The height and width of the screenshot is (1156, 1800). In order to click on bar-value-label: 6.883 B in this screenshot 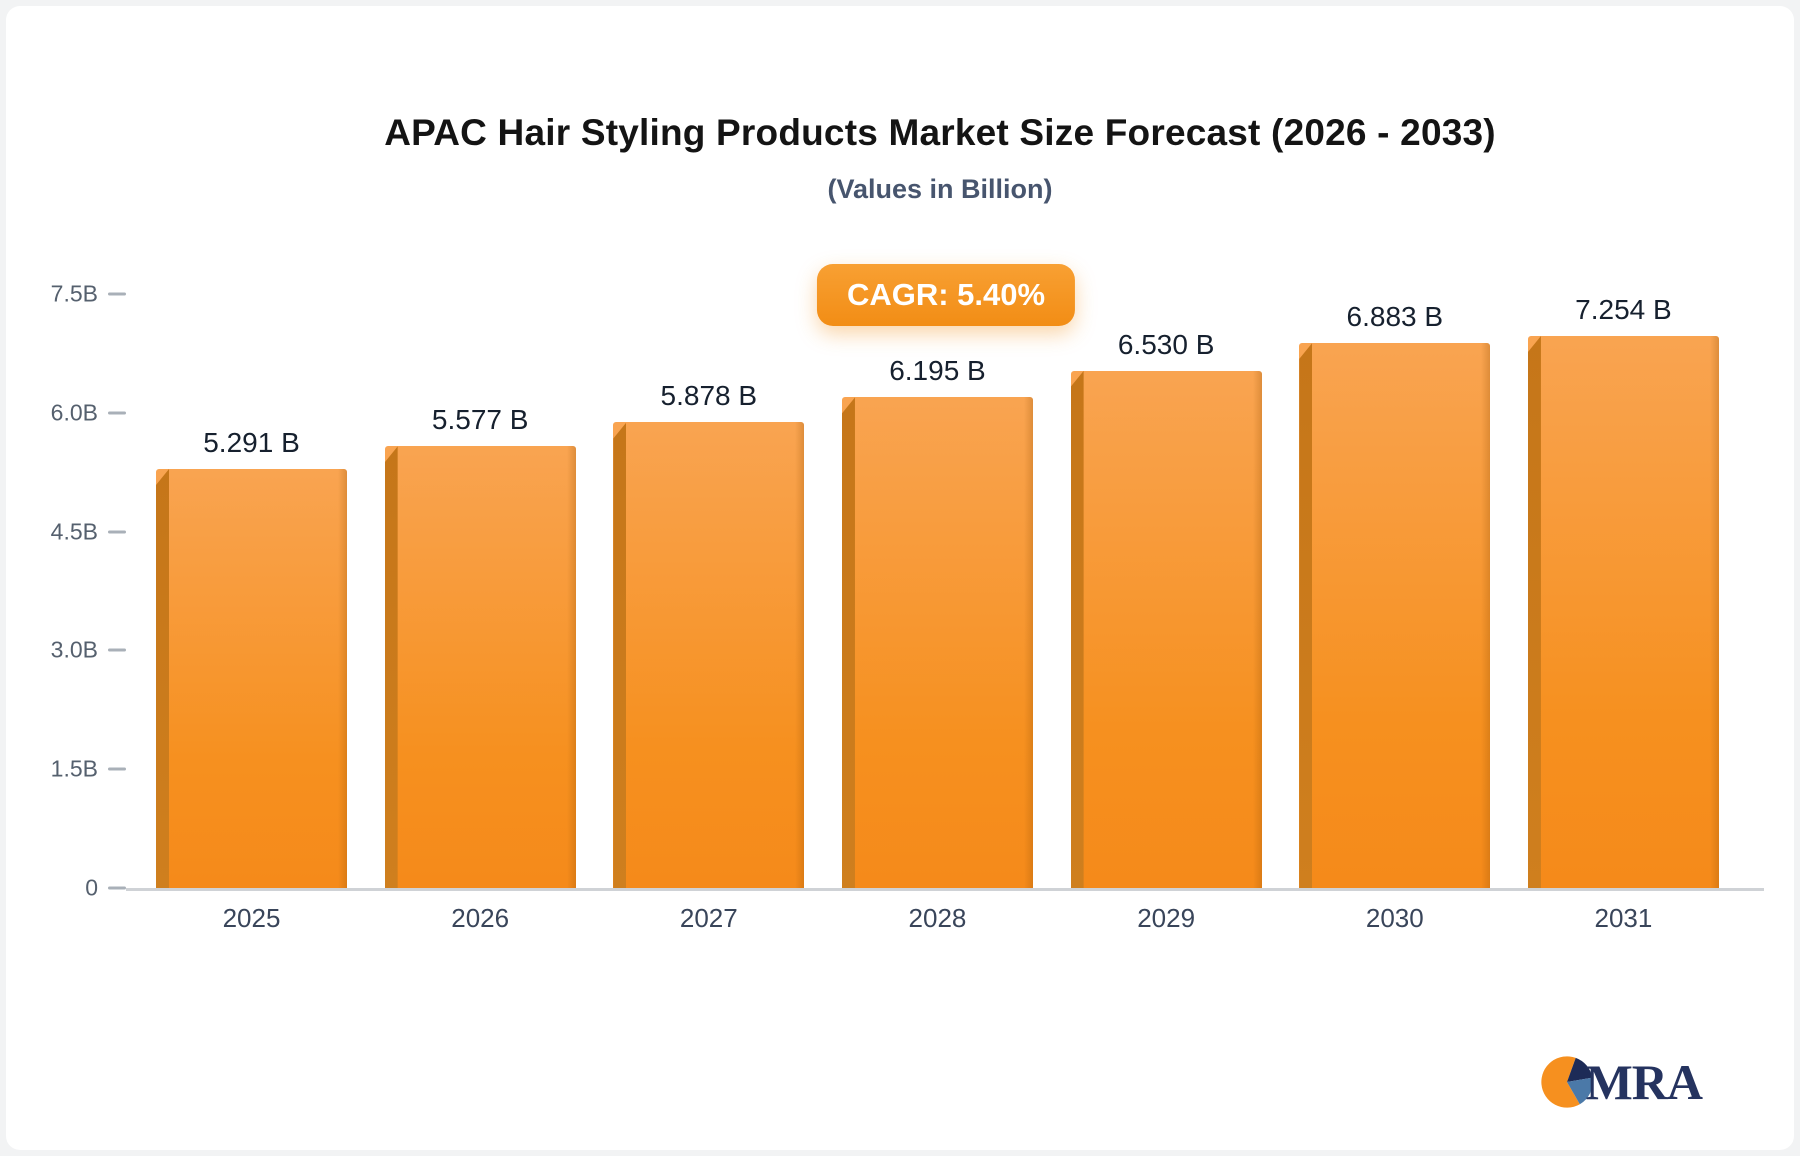, I will do `click(1395, 316)`.